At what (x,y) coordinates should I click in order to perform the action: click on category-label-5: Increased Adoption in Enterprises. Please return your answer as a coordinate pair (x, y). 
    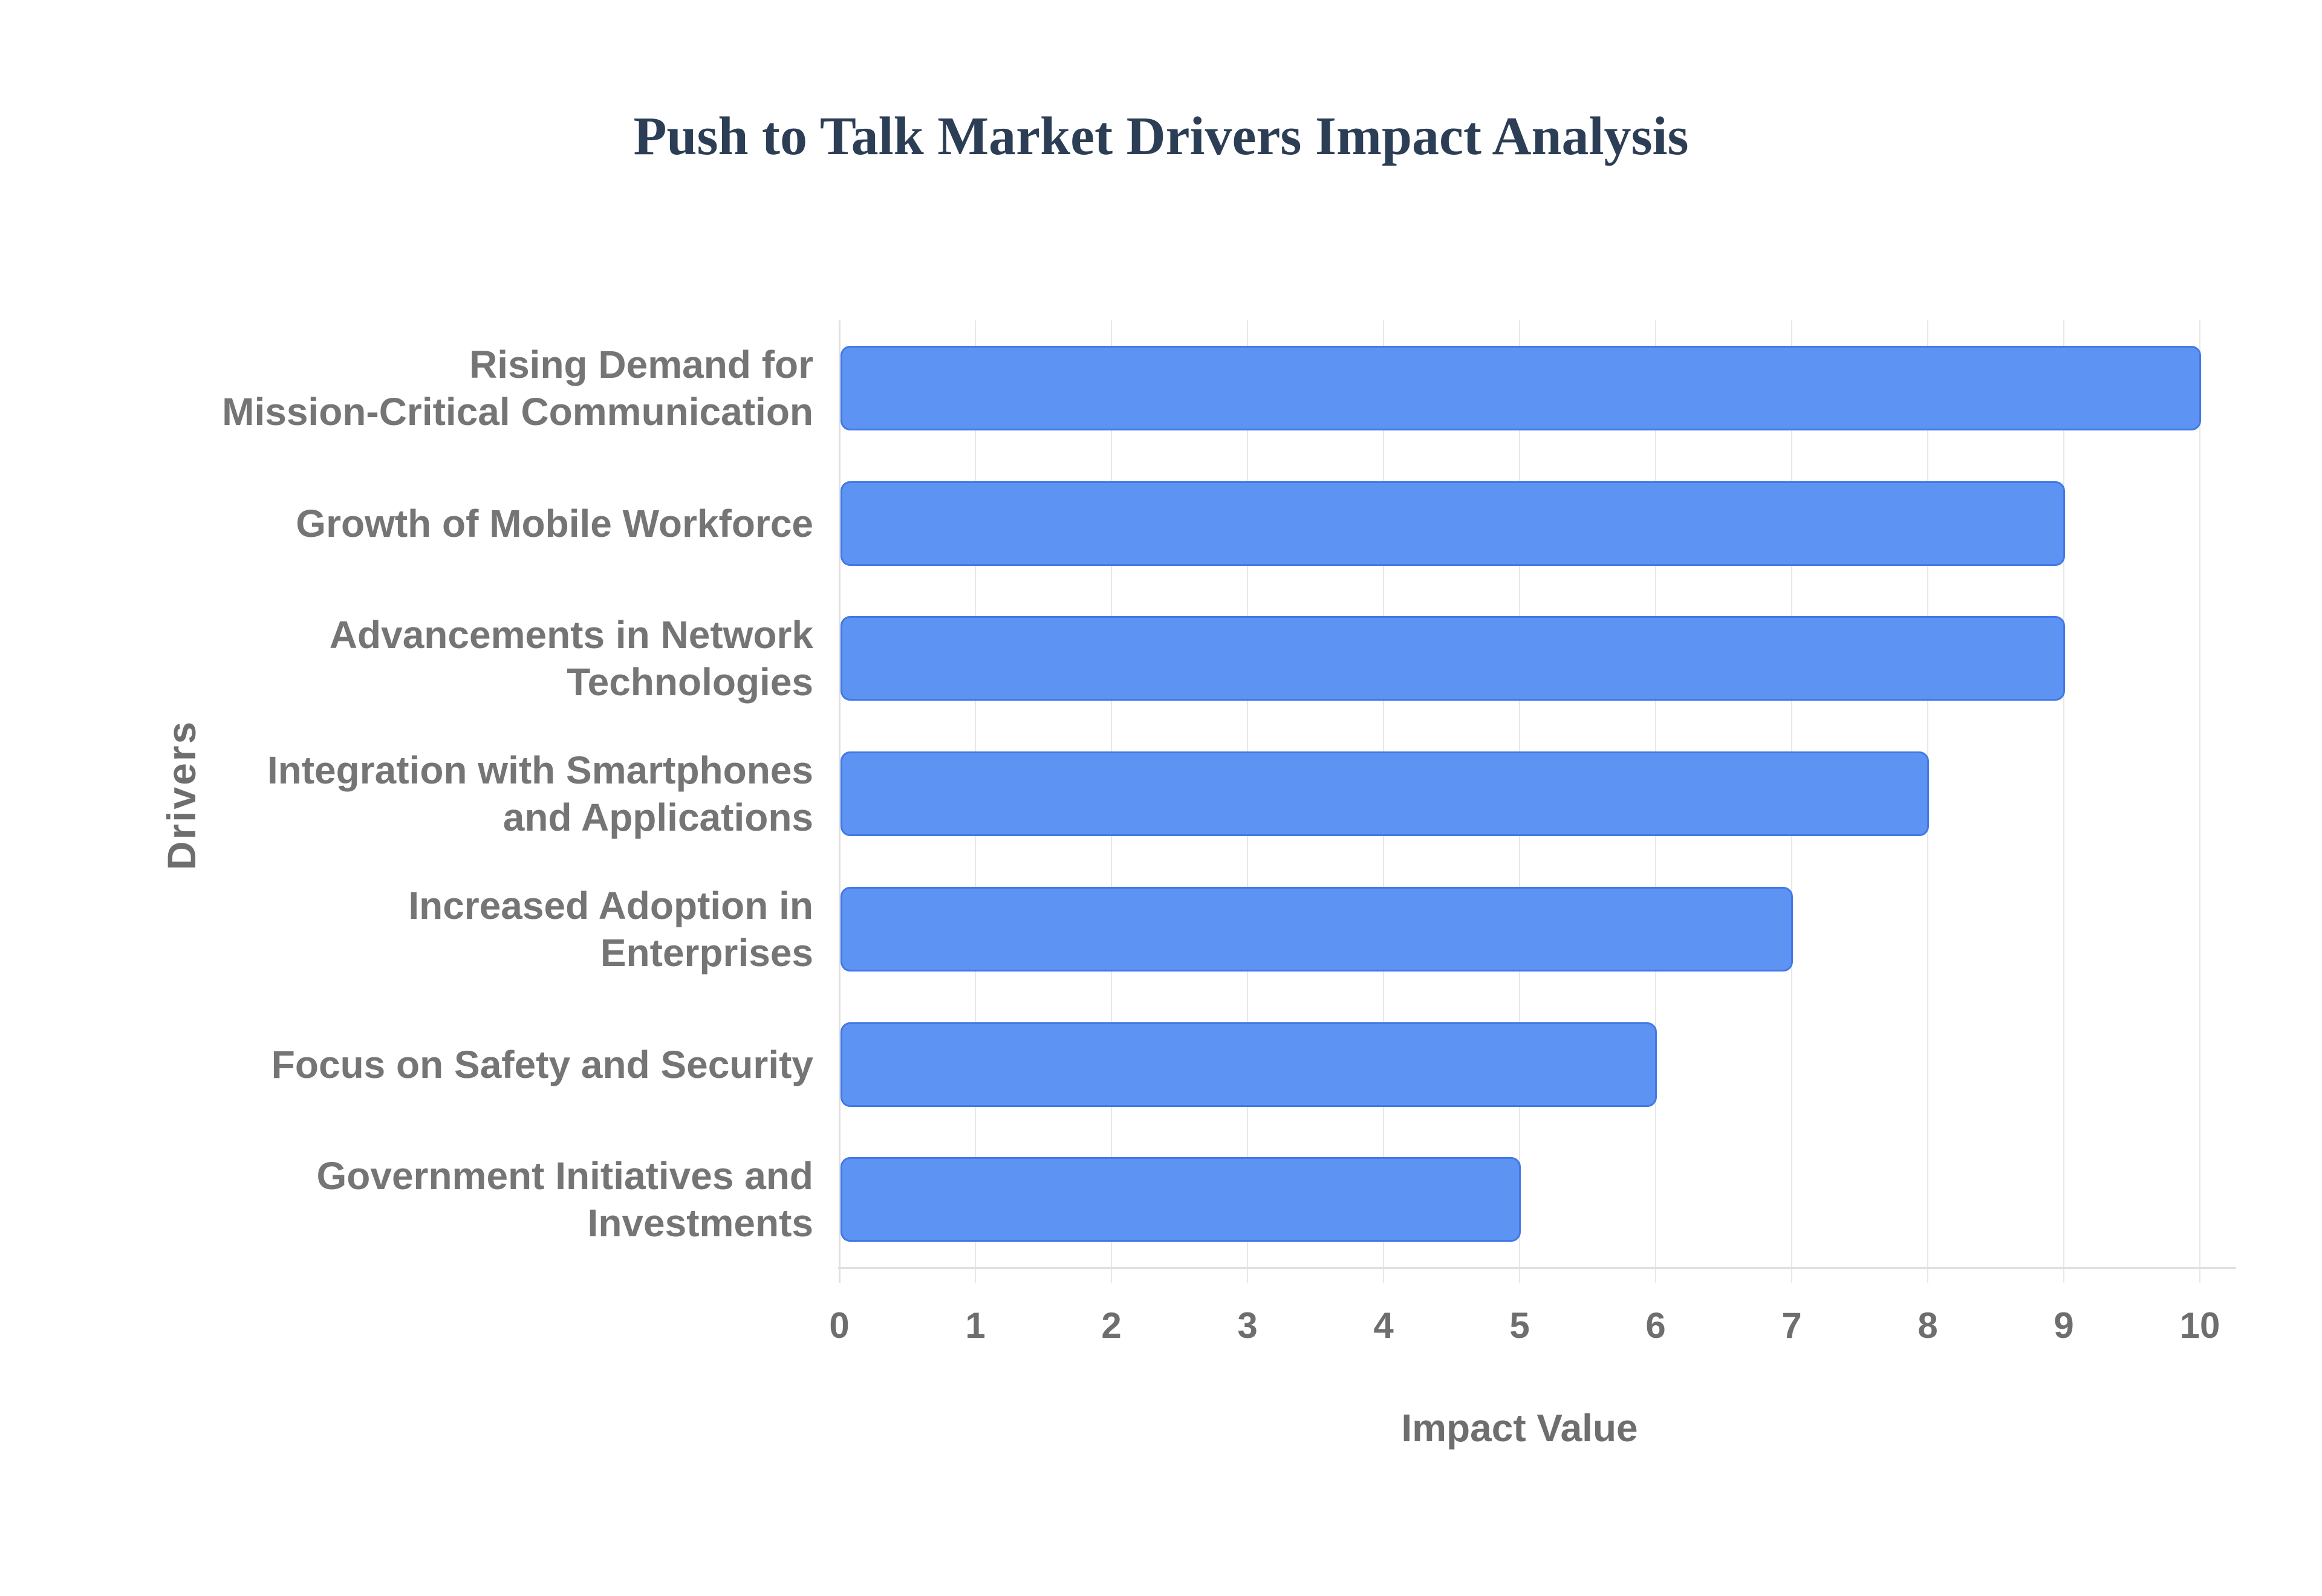
    Looking at the image, I should click on (610, 929).